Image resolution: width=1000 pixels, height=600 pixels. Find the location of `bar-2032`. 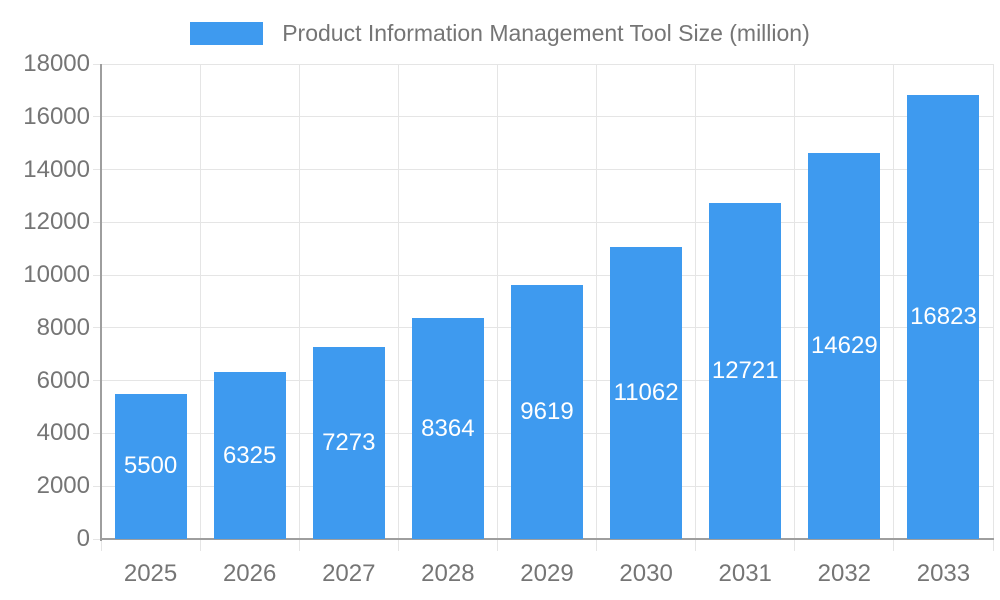

bar-2032 is located at coordinates (844, 345).